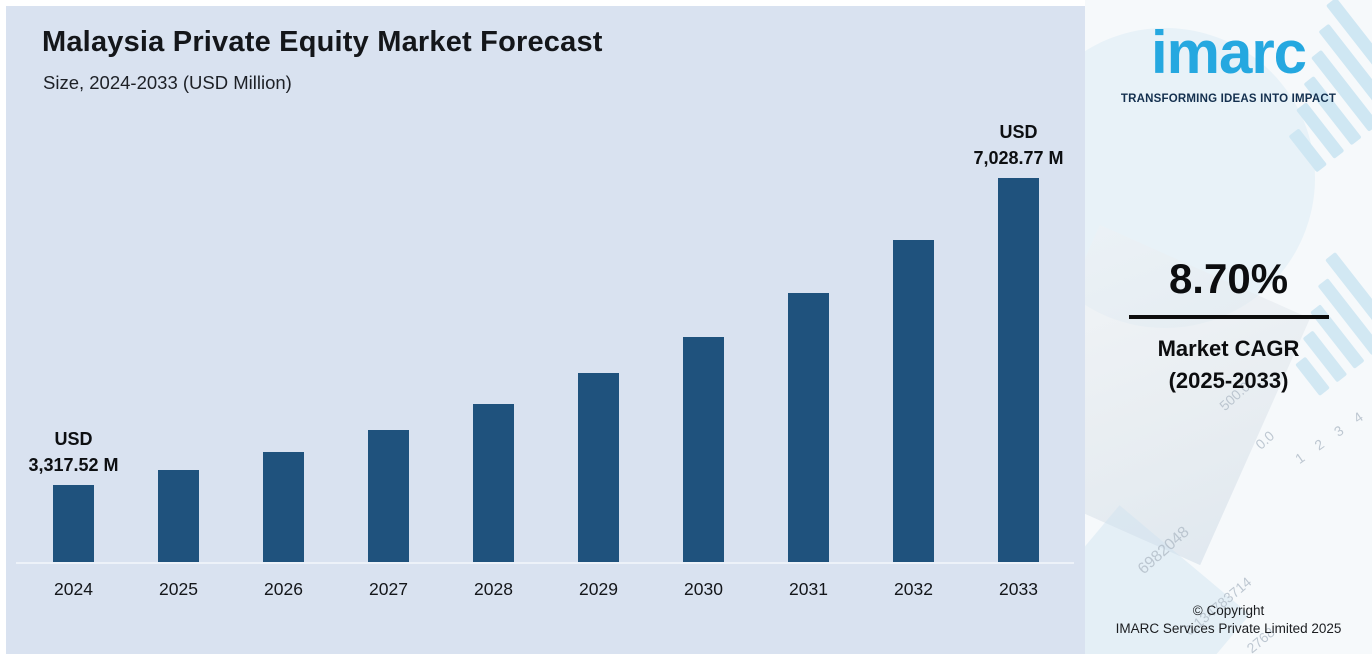 The height and width of the screenshot is (654, 1372). What do you see at coordinates (1228, 380) in the screenshot?
I see `cagr-label-line2: (2025-2033)` at bounding box center [1228, 380].